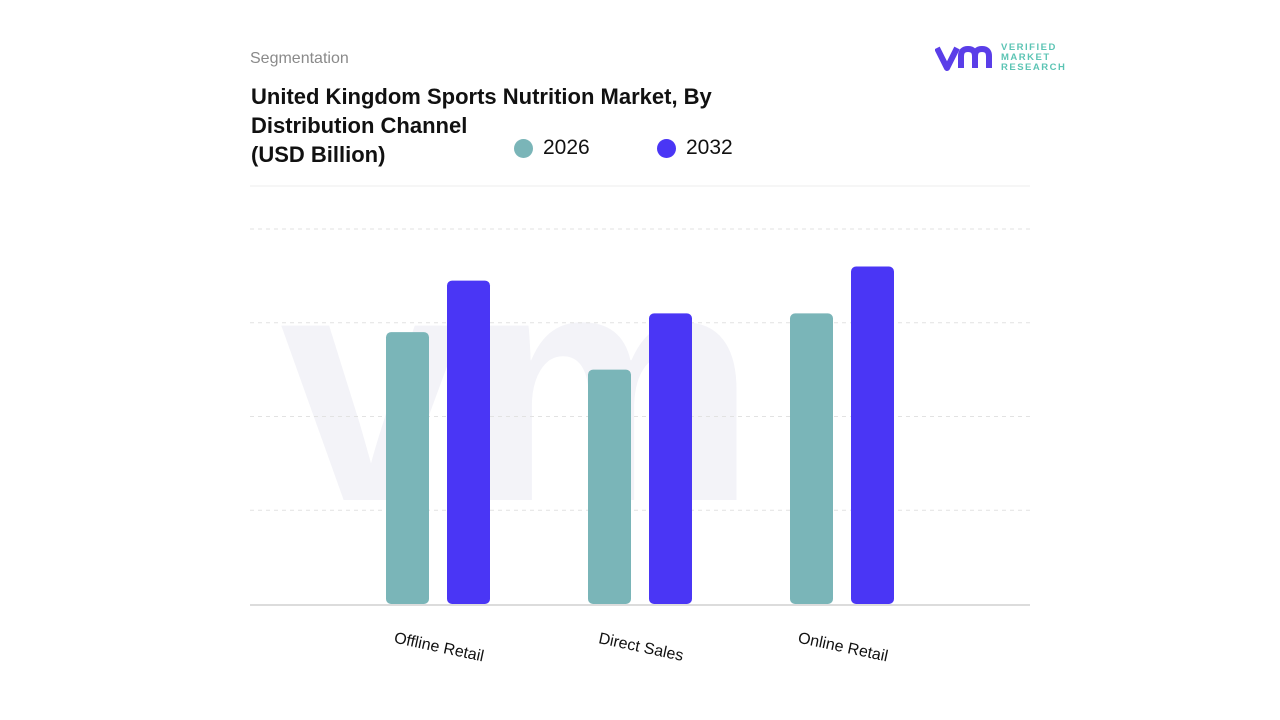 The width and height of the screenshot is (1280, 720). What do you see at coordinates (670, 458) in the screenshot?
I see `bar-direct-sales-2032` at bounding box center [670, 458].